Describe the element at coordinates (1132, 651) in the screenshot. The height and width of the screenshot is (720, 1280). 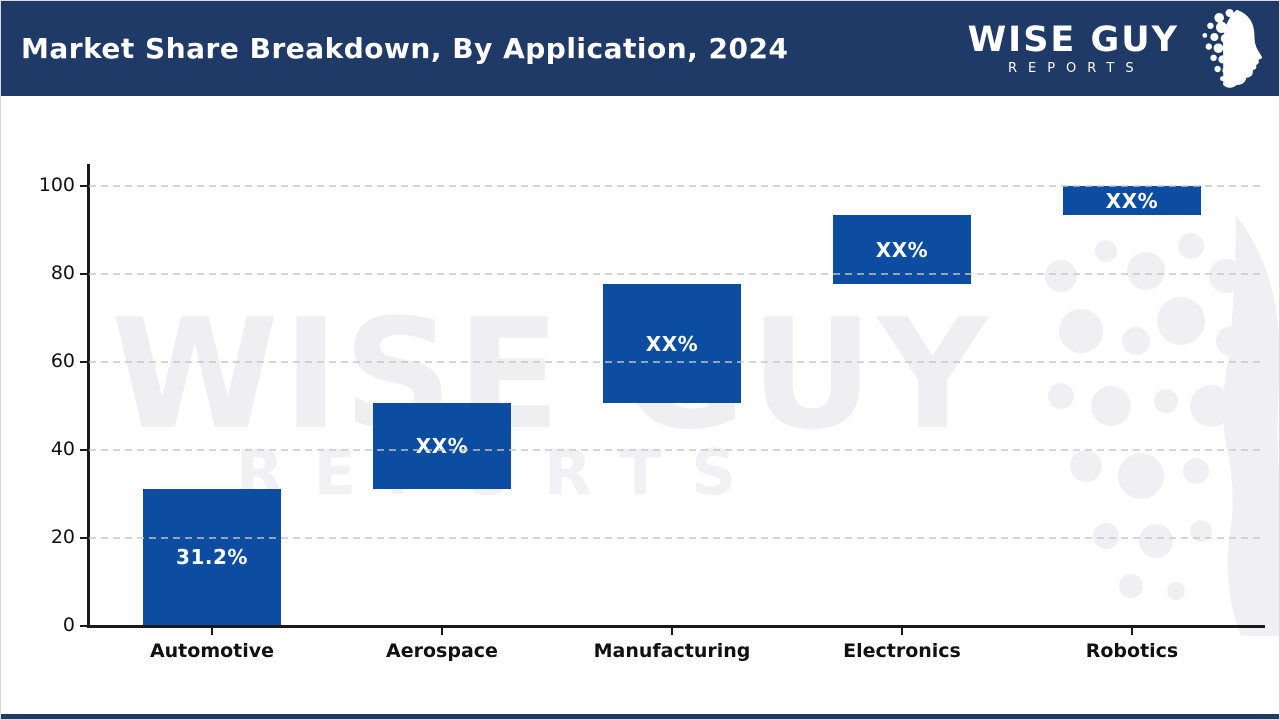
I see `x-tick-label: Robotics` at that location.